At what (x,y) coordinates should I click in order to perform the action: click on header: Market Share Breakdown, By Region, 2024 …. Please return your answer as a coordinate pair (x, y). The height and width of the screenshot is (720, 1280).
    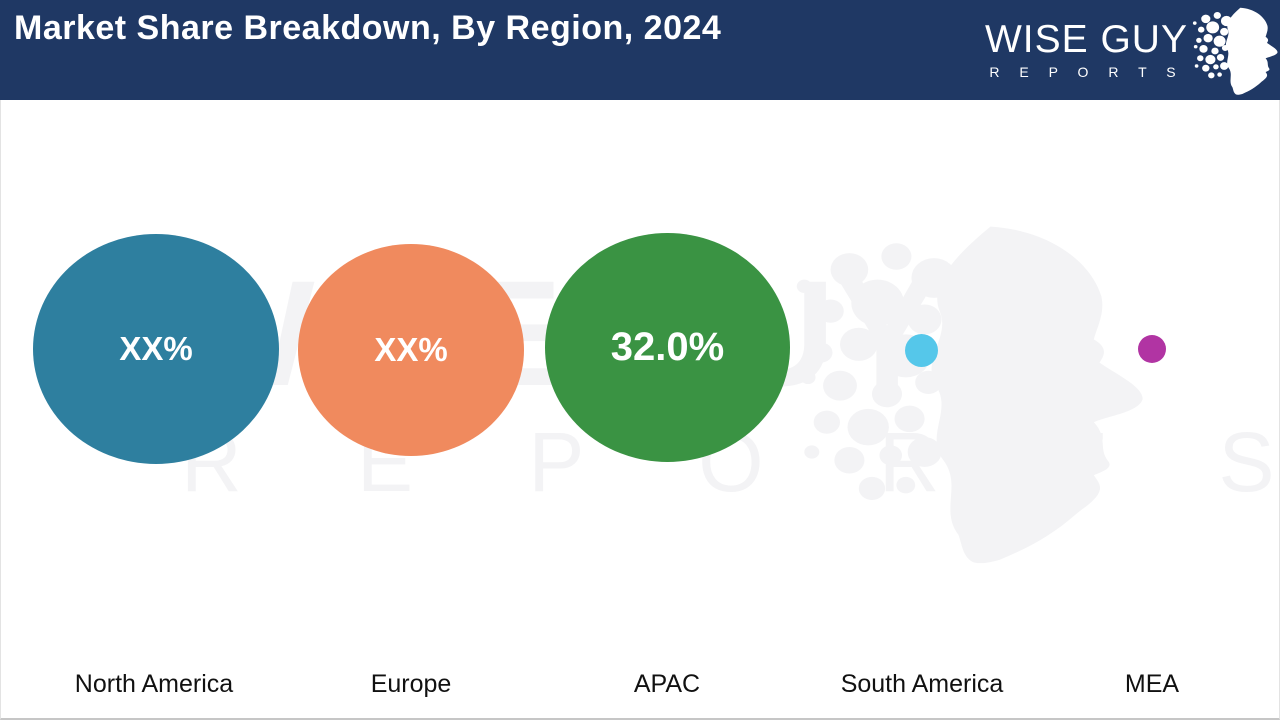
    Looking at the image, I should click on (640, 50).